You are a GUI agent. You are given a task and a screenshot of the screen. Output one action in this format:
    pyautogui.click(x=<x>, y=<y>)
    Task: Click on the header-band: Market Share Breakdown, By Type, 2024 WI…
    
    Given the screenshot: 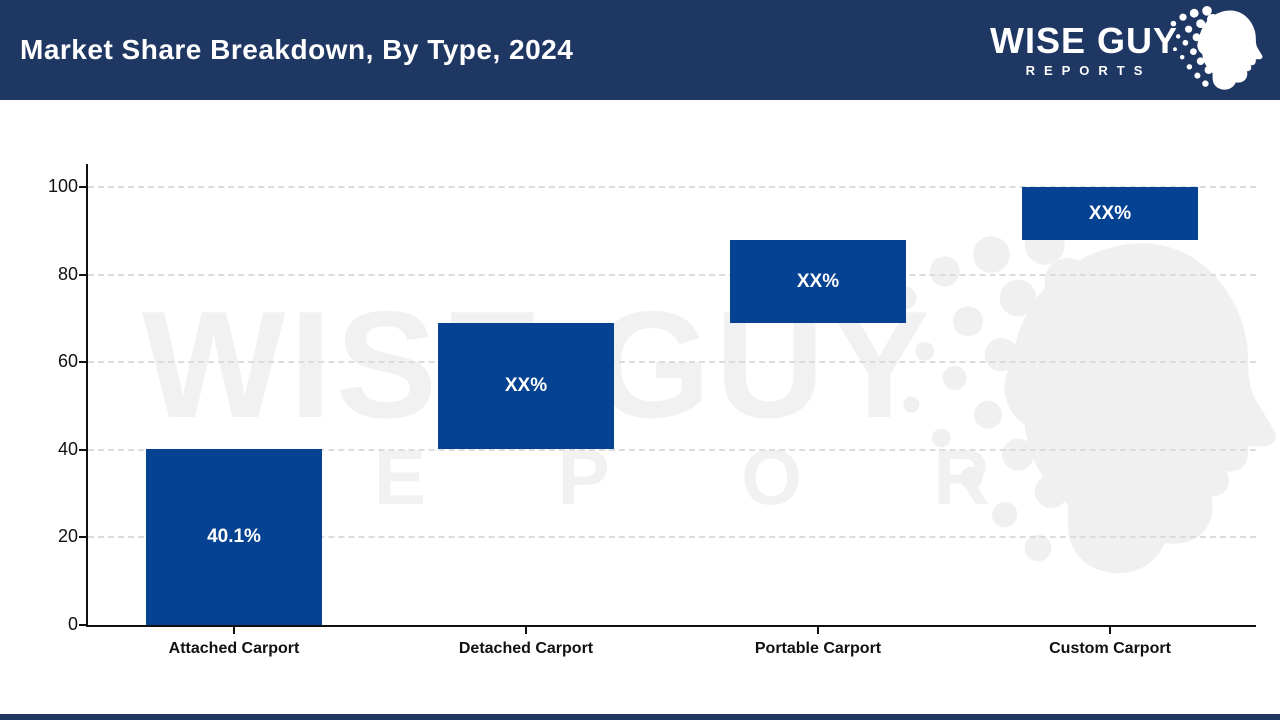 What is the action you would take?
    pyautogui.click(x=640, y=50)
    